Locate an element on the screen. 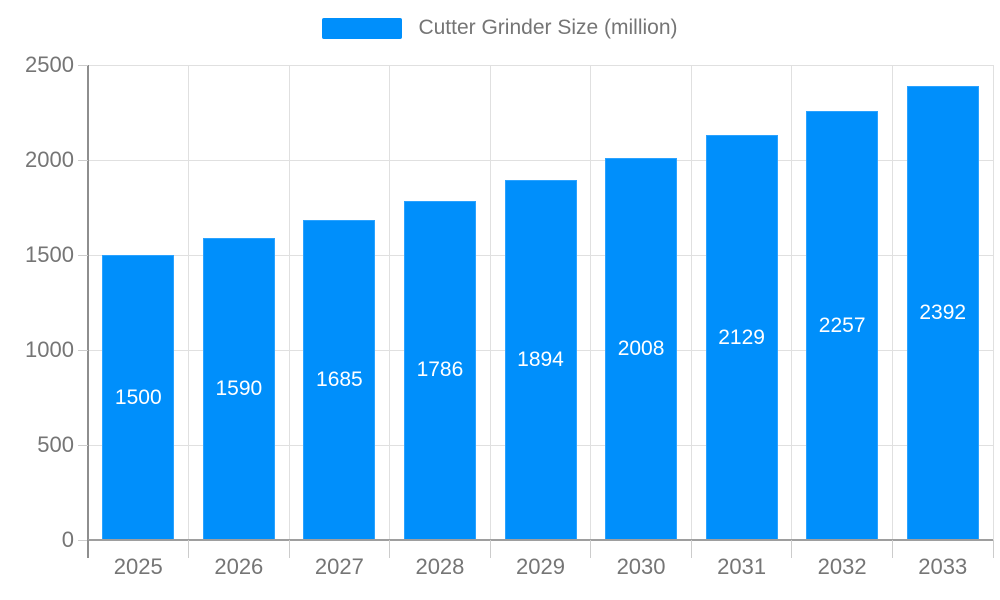 The width and height of the screenshot is (1000, 600). y-axis-tick-label: 1500 is located at coordinates (49, 254).